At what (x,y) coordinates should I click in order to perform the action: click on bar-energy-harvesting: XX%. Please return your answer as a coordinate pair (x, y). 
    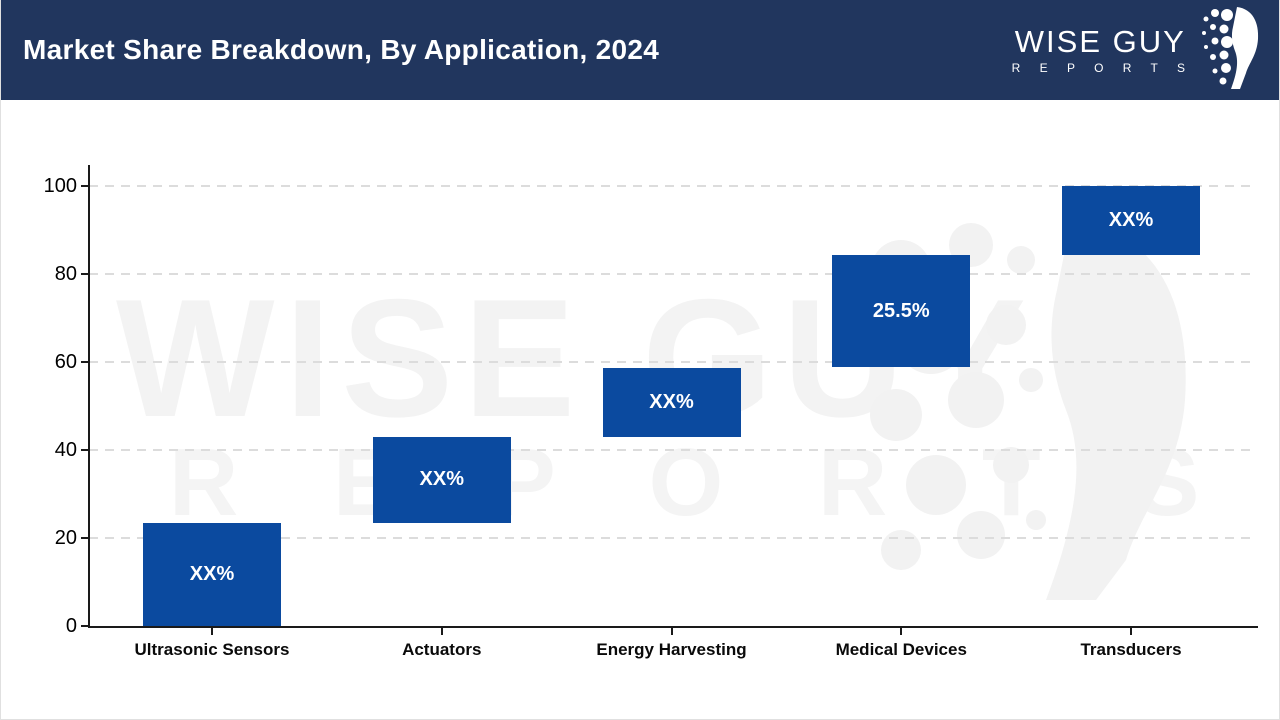
    Looking at the image, I should click on (671, 402).